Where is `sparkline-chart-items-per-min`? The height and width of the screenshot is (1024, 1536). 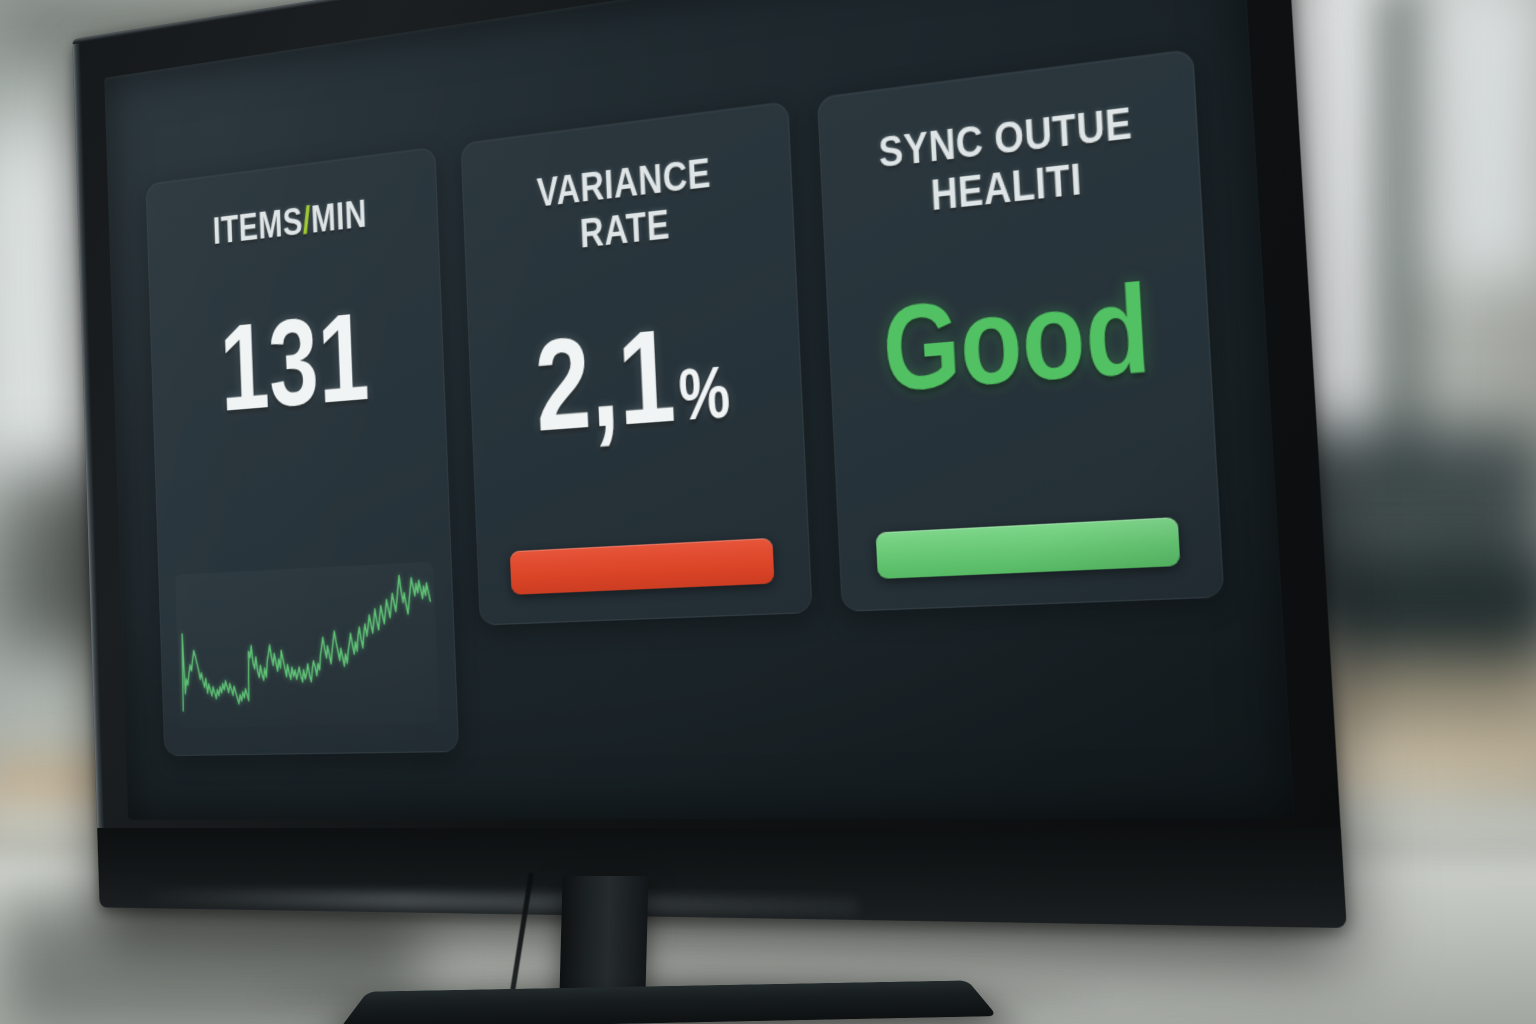
sparkline-chart-items-per-min is located at coordinates (307, 645).